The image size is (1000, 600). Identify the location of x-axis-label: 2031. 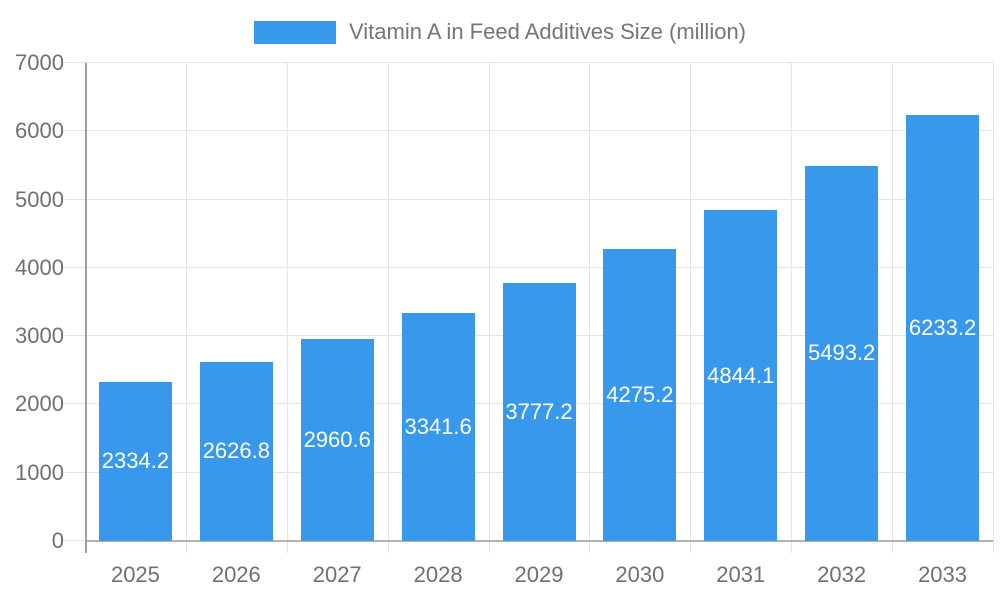
(741, 574).